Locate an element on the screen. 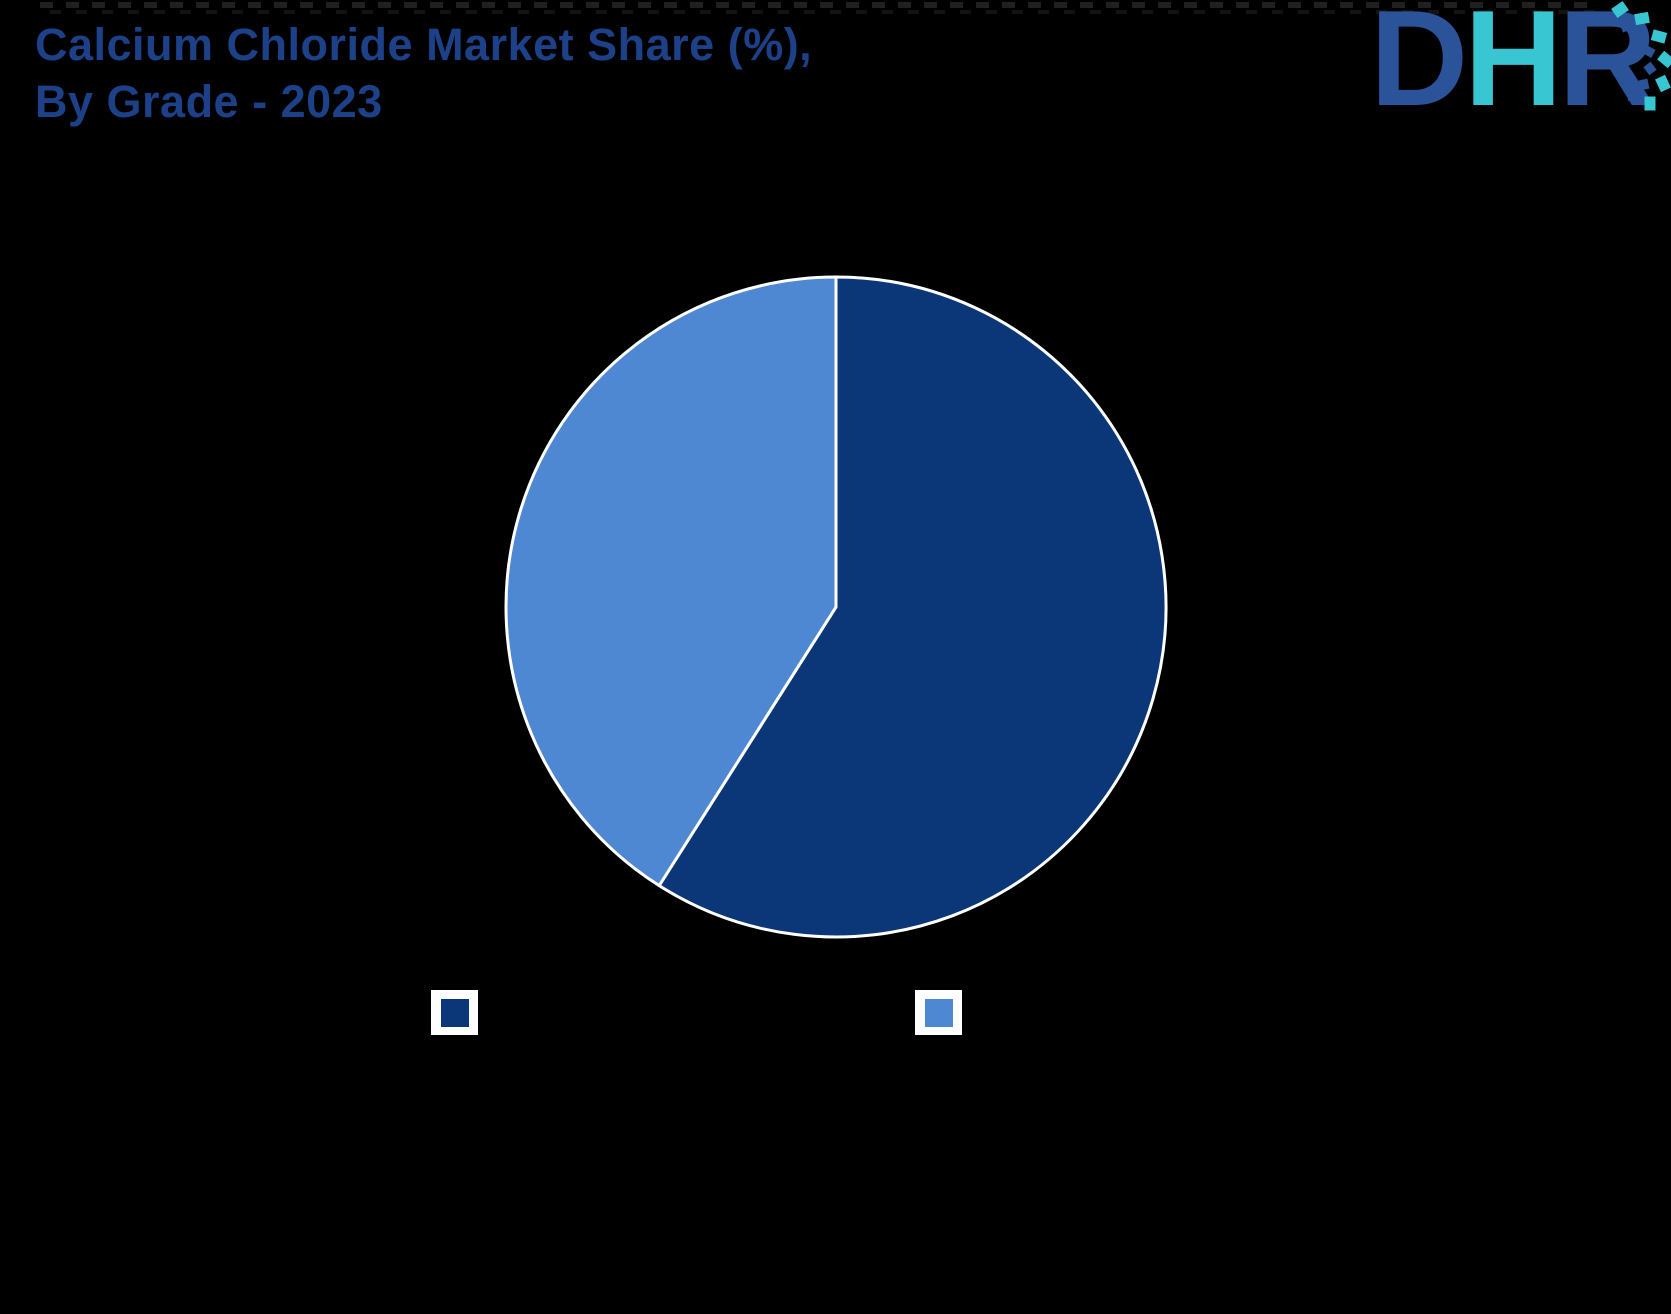 This screenshot has width=1671, height=1314. logo-letter-d: D is located at coordinates (1419, 67).